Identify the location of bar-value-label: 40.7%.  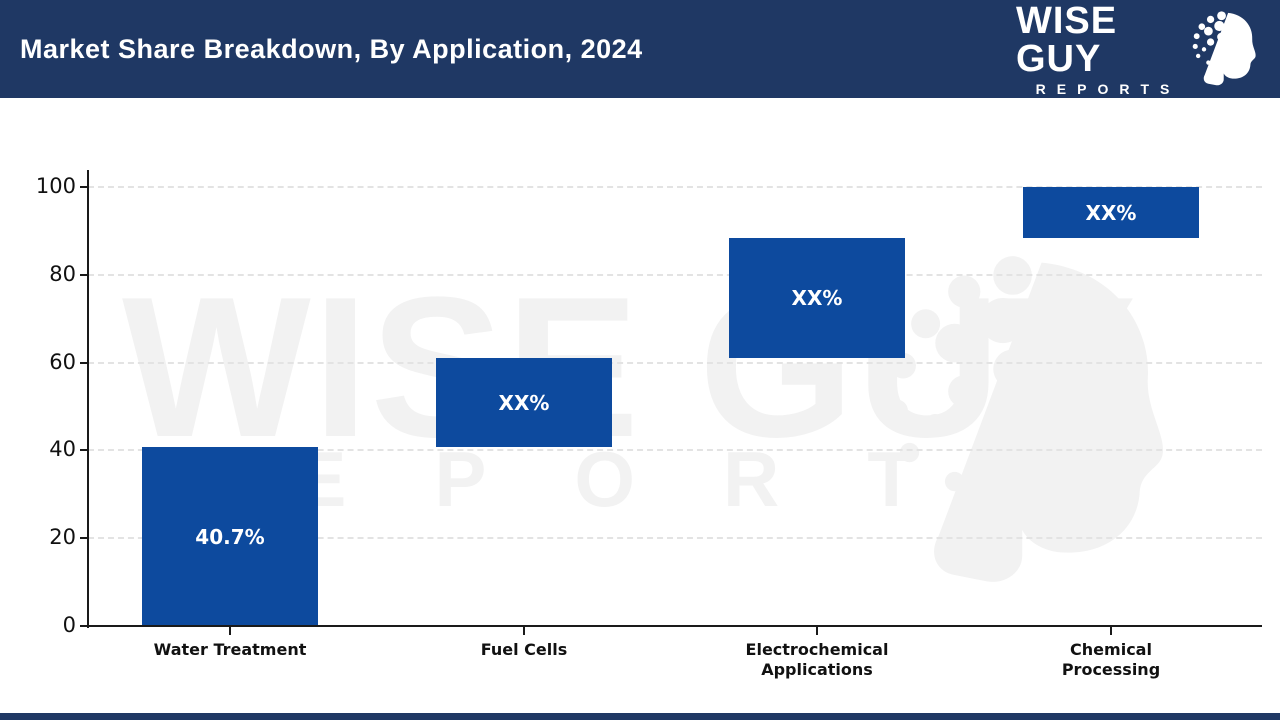
(230, 536).